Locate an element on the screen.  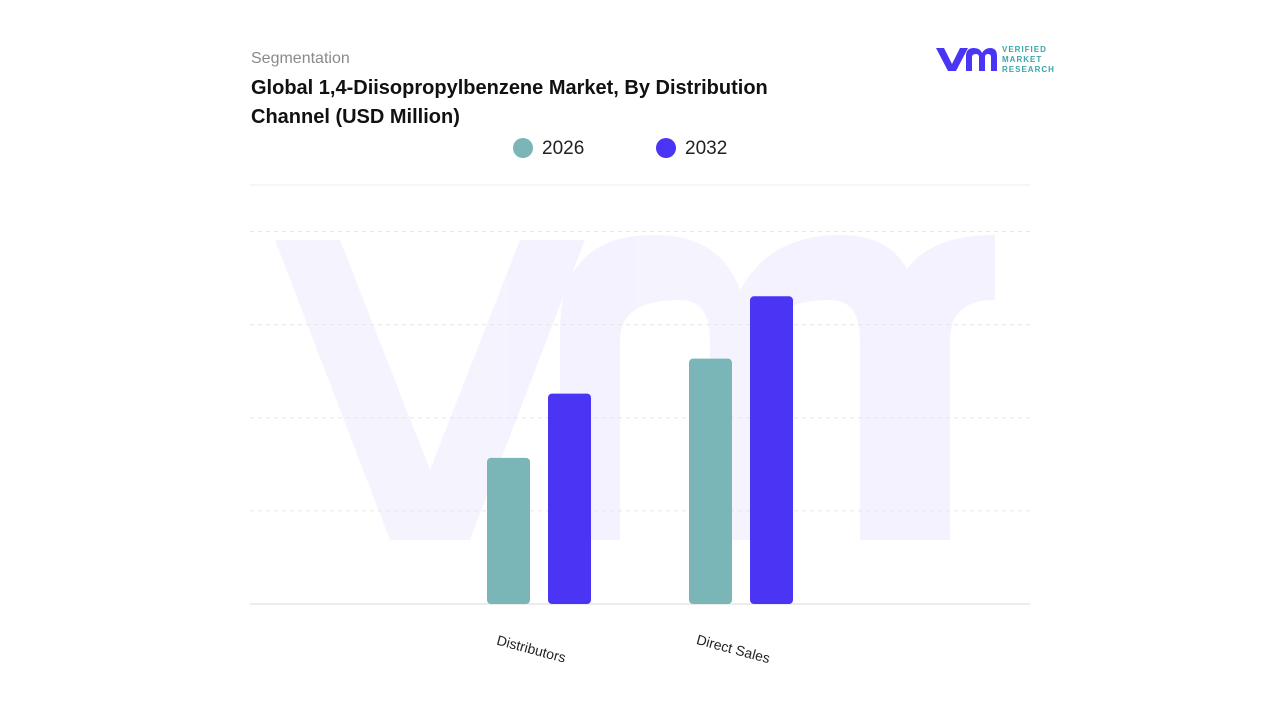
logo-text: VERIFIED is located at coordinates (1024, 49).